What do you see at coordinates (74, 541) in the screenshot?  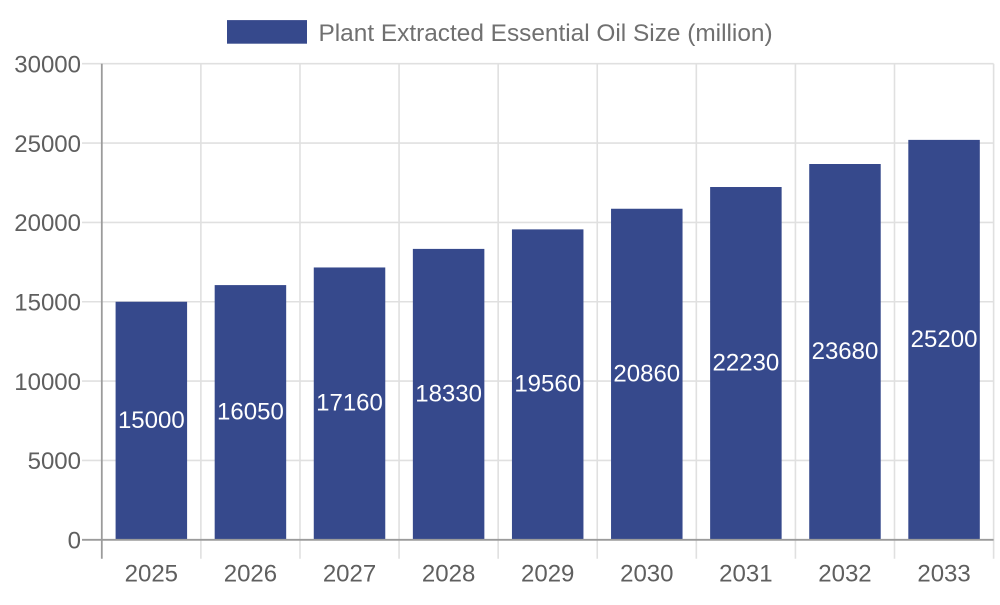 I see `svg-text: 0` at bounding box center [74, 541].